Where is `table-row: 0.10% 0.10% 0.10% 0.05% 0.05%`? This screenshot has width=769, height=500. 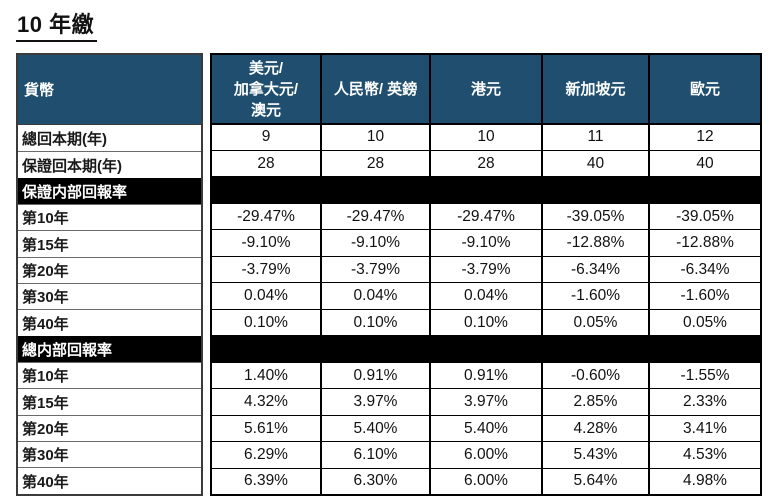 table-row: 0.10% 0.10% 0.10% 0.05% 0.05% is located at coordinates (486, 322).